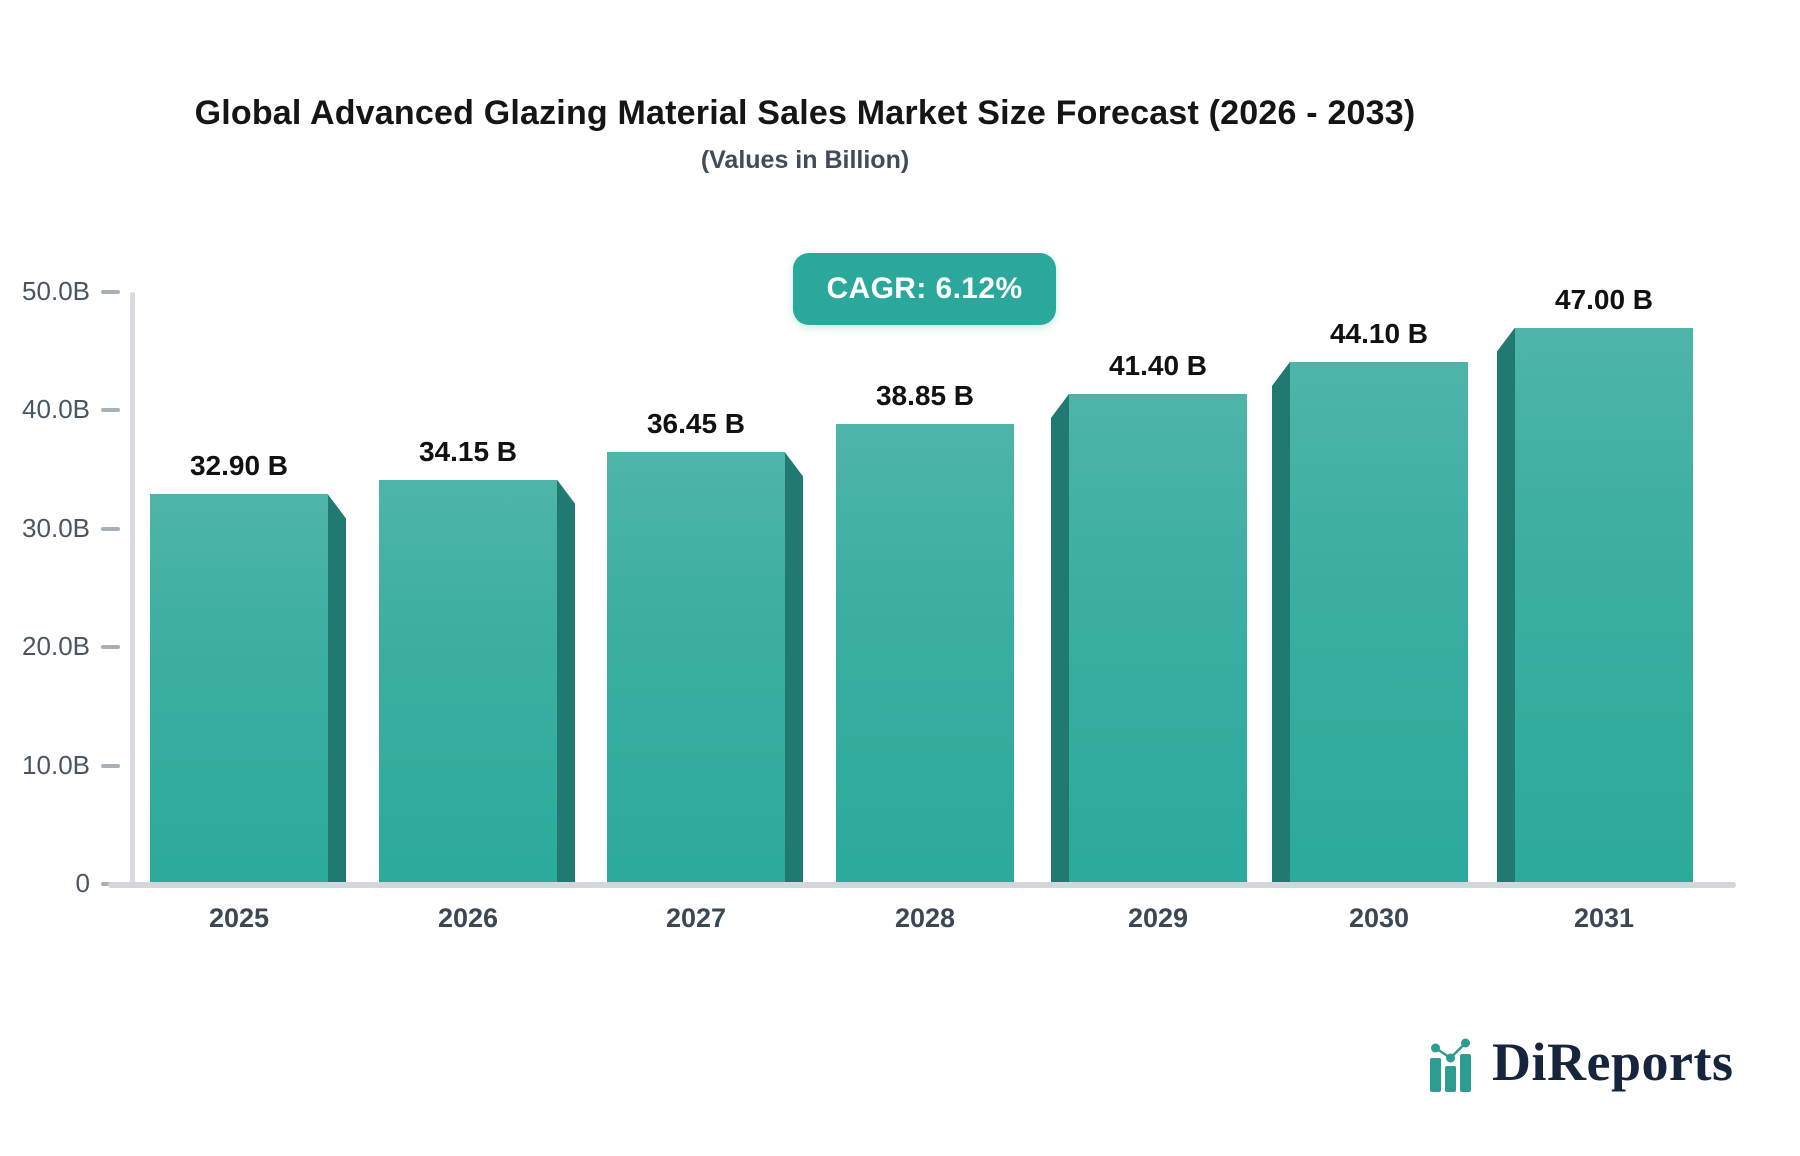 This screenshot has width=1800, height=1156. What do you see at coordinates (696, 918) in the screenshot?
I see `x-tick-label: 2027` at bounding box center [696, 918].